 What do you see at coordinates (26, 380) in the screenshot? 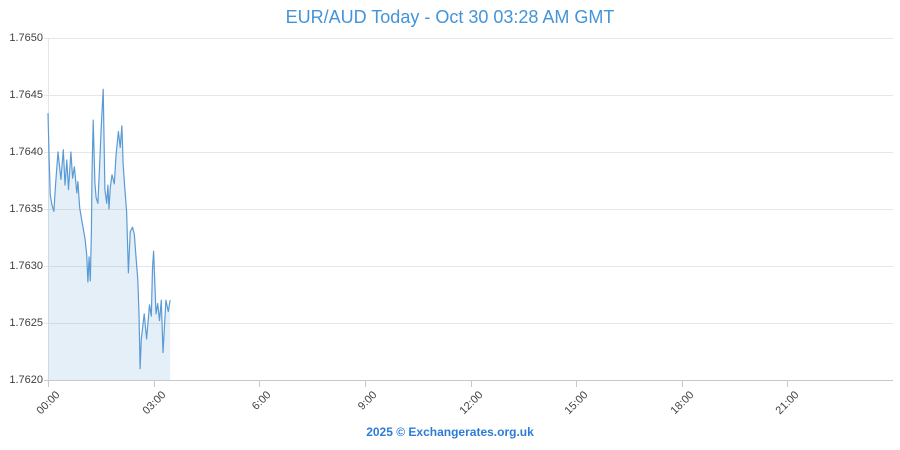
I see `y-tick-label: 1.7620` at bounding box center [26, 380].